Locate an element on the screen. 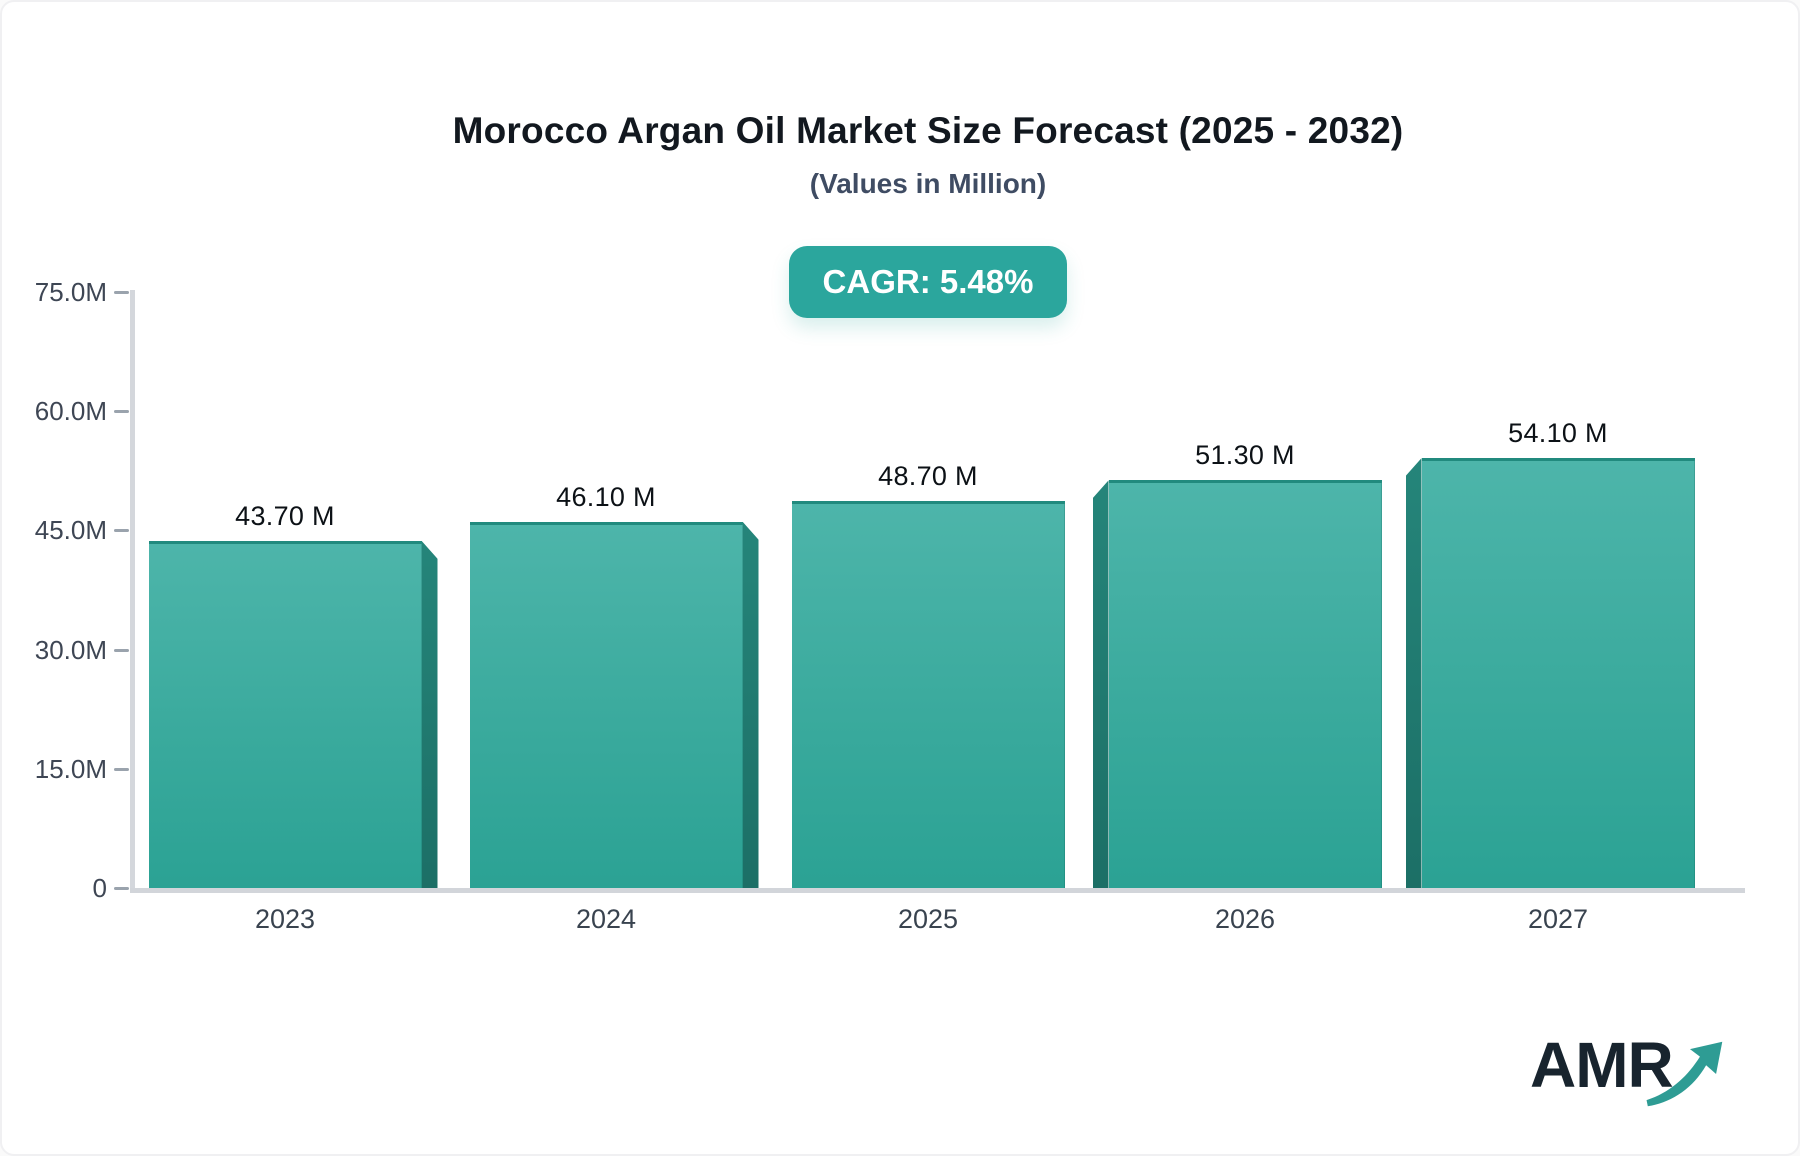  cagr-badge: CAGR: 5.48% is located at coordinates (928, 282).